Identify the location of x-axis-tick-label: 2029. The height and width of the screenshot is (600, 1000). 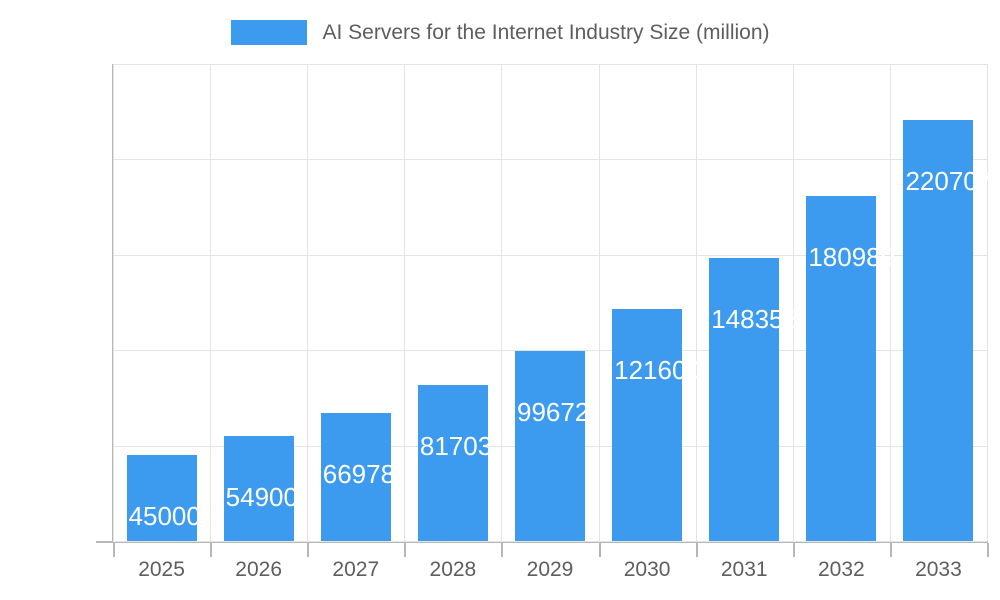
(550, 569).